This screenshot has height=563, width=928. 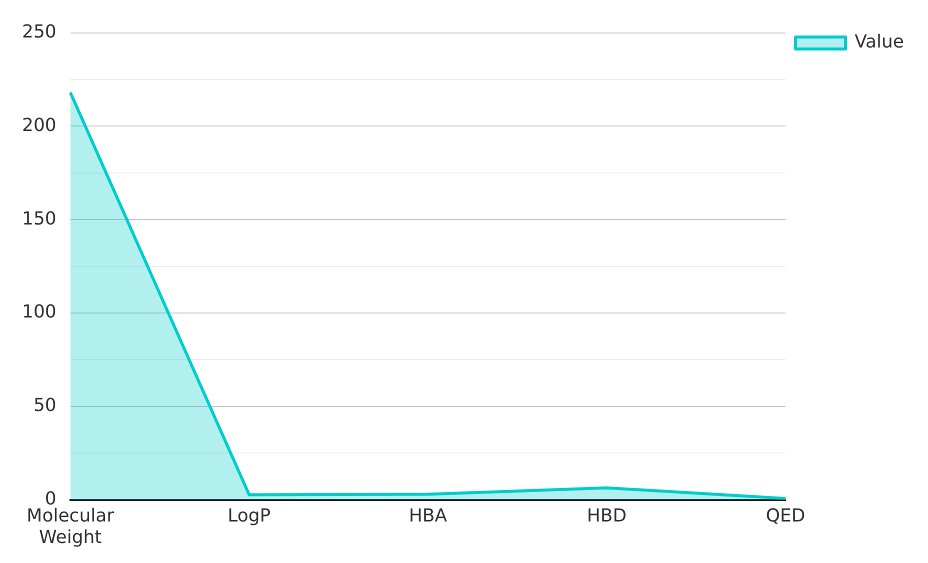 I want to click on x-tick-label: HBA, so click(x=428, y=515).